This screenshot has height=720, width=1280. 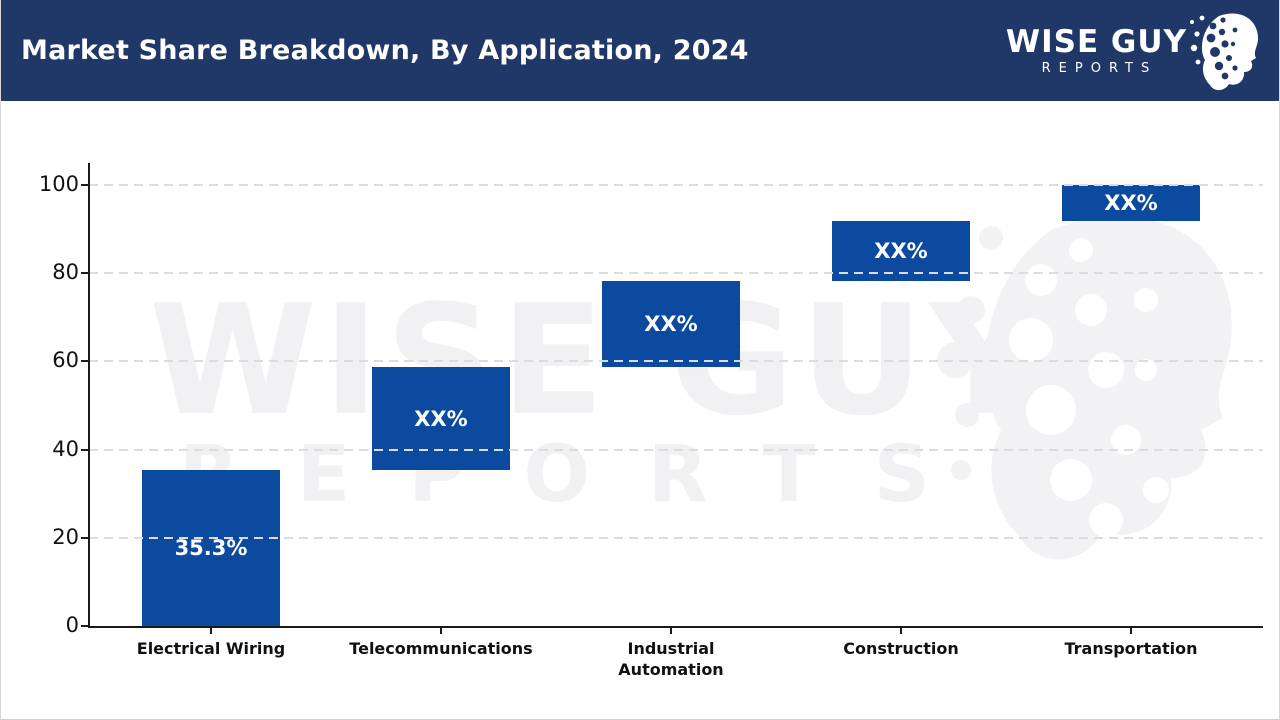 What do you see at coordinates (583, 475) in the screenshot?
I see `watermark-text-2: REPORTS` at bounding box center [583, 475].